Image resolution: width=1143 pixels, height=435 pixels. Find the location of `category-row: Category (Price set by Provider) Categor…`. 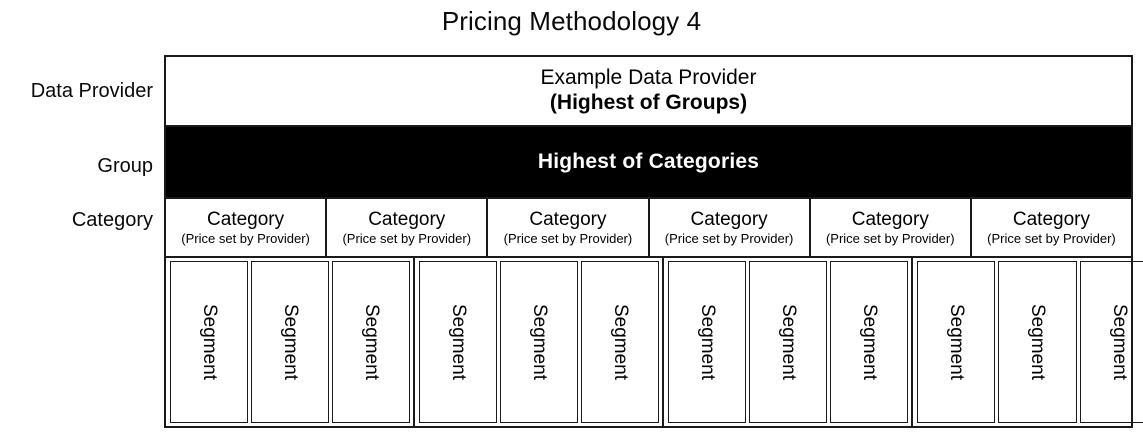

category-row: Category (Price set by Provider) Categor… is located at coordinates (648, 228).